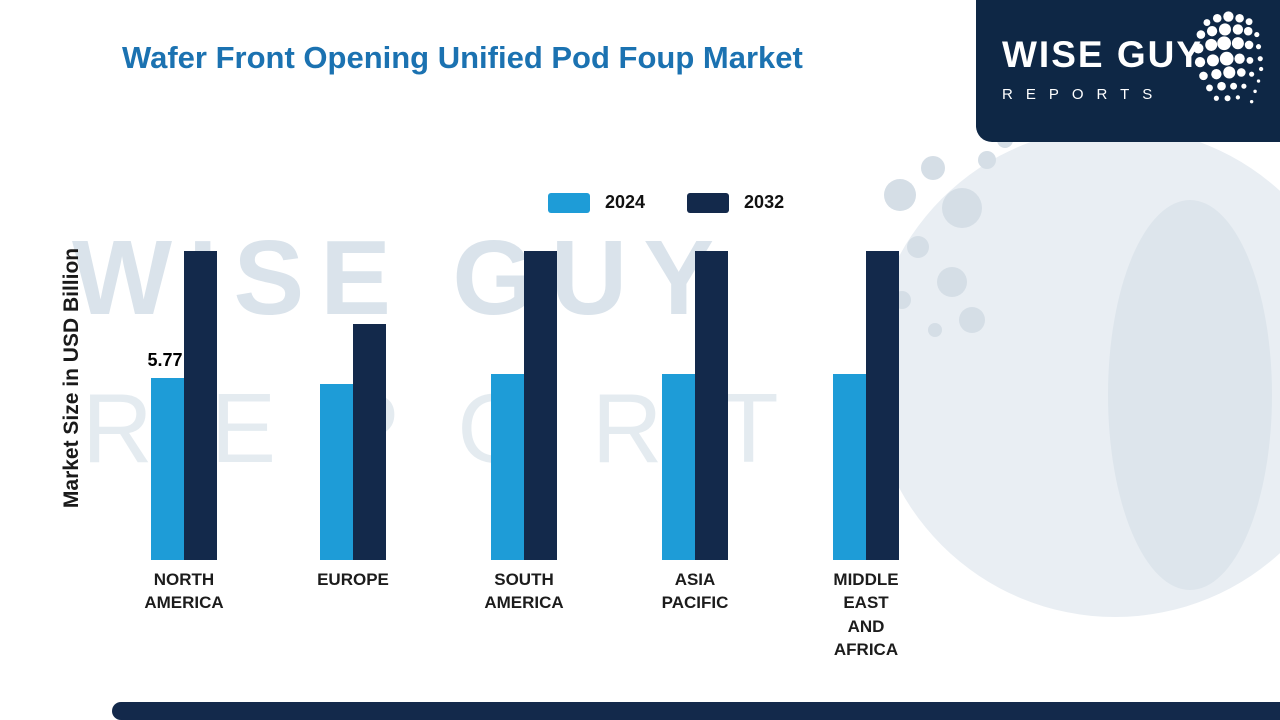  Describe the element at coordinates (625, 202) in the screenshot. I see `legend-label: 2024` at that location.